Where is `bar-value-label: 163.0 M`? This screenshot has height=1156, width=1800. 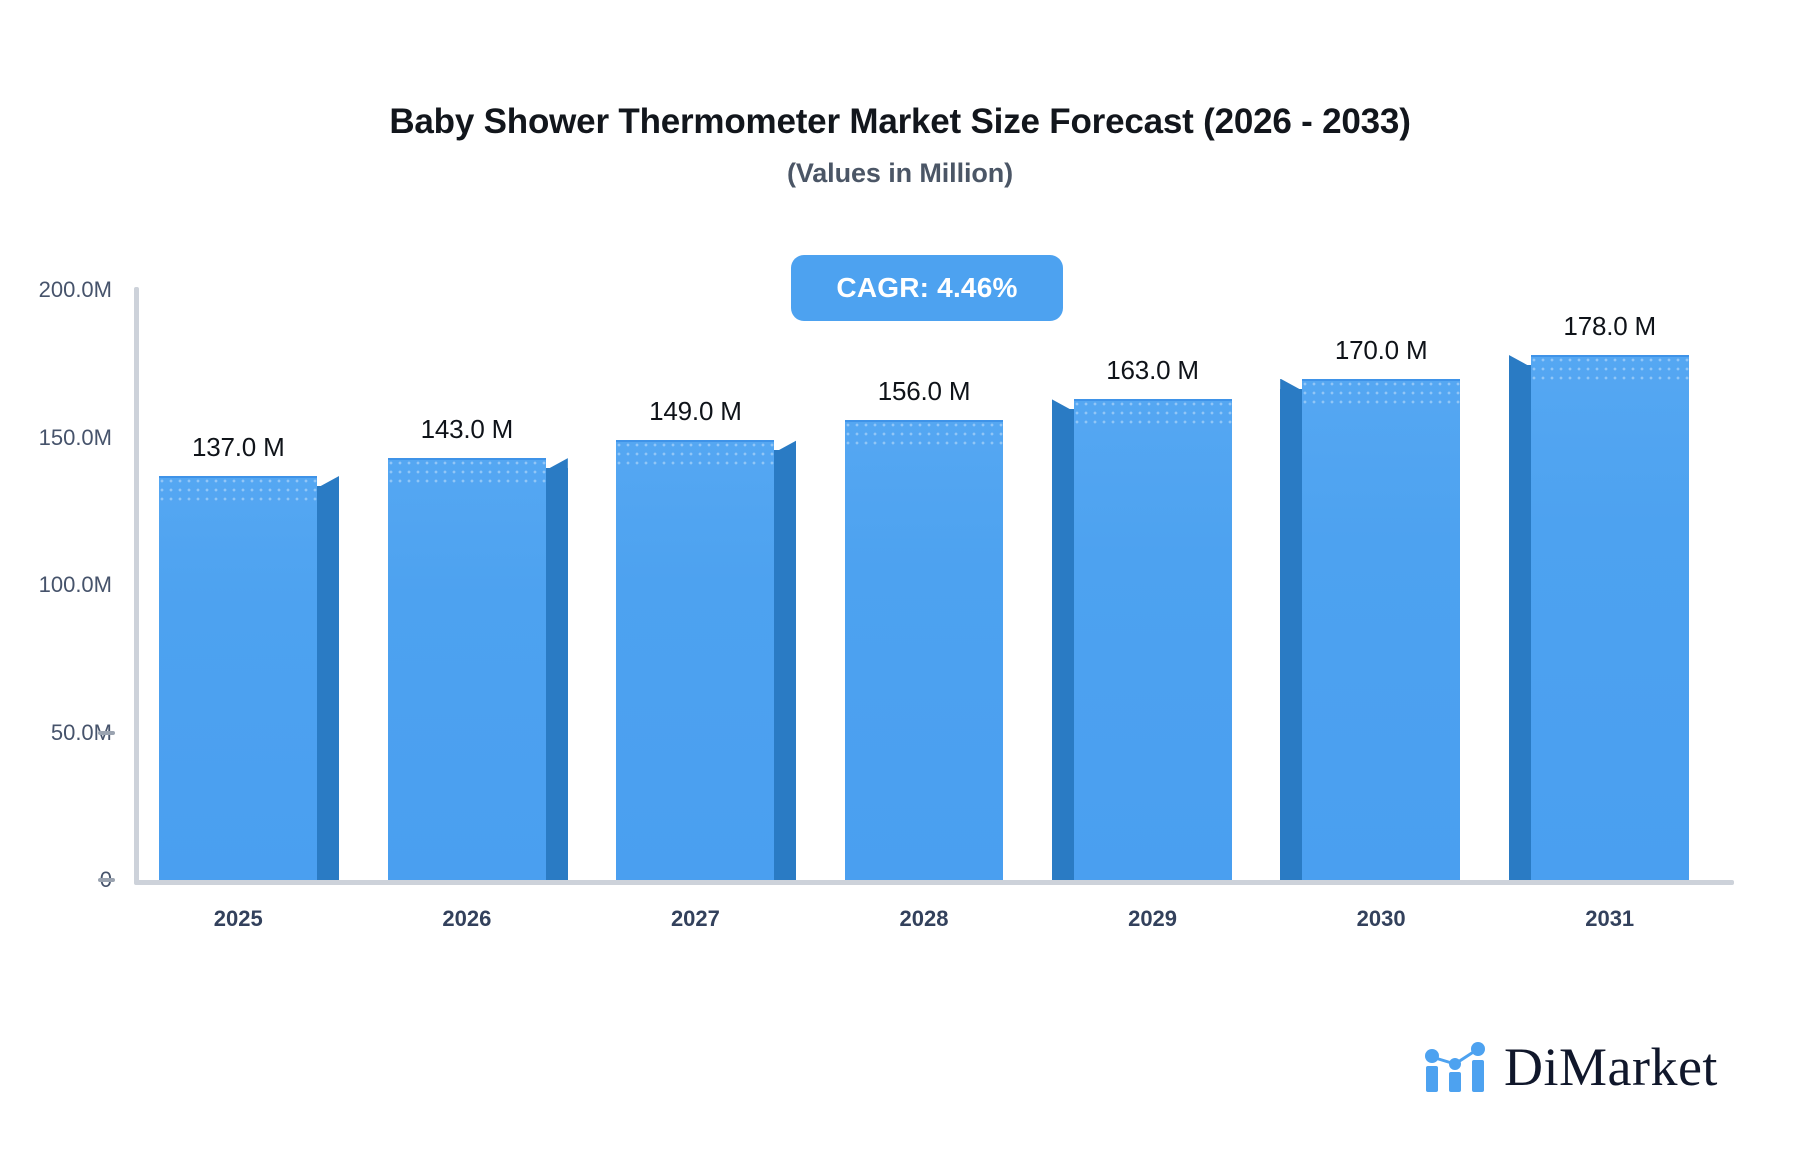 bar-value-label: 163.0 M is located at coordinates (1152, 370).